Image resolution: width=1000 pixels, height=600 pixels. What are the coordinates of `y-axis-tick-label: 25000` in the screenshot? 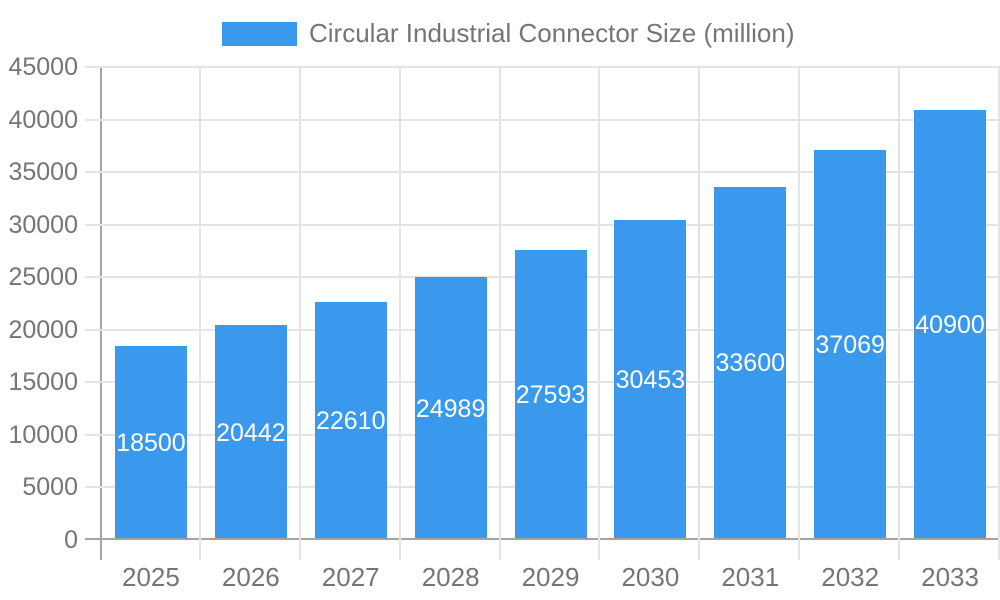 It's located at (43, 277).